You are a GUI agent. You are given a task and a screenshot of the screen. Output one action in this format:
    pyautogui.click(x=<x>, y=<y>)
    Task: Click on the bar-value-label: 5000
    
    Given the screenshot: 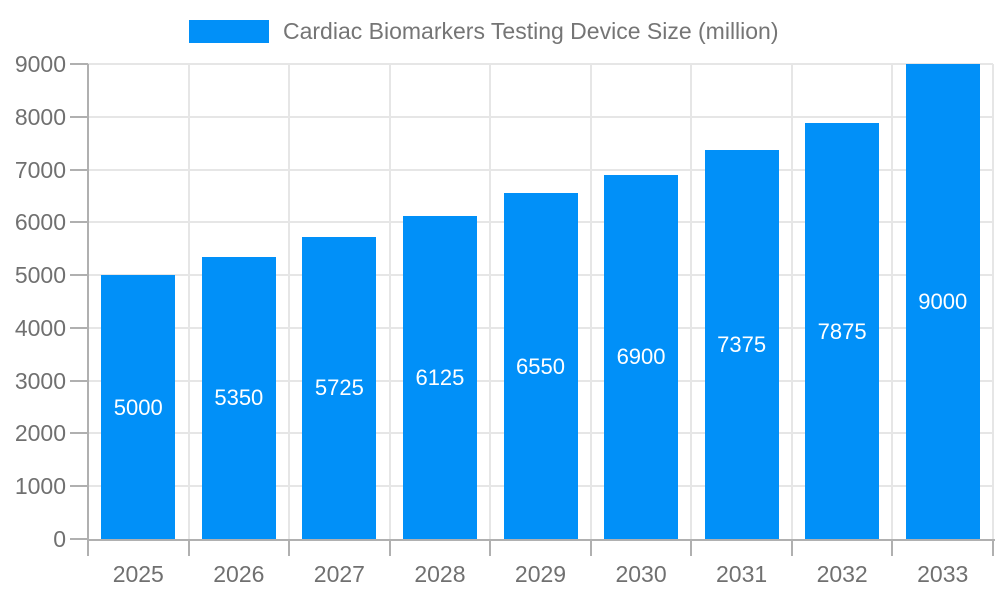 What is the action you would take?
    pyautogui.click(x=138, y=407)
    